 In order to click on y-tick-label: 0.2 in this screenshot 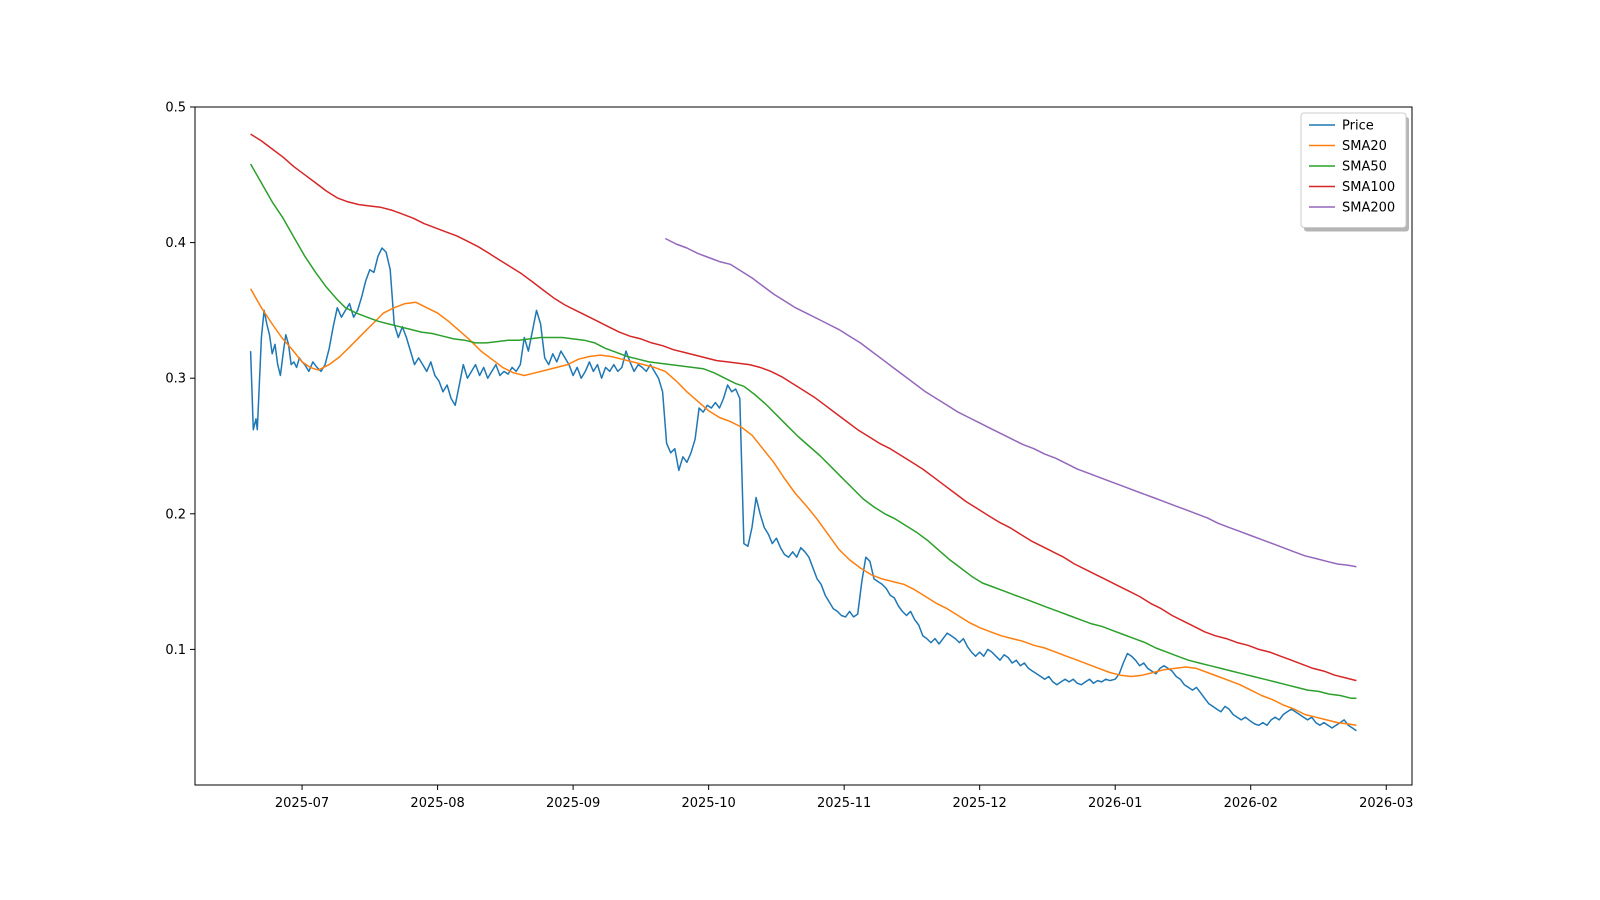, I will do `click(175, 514)`.